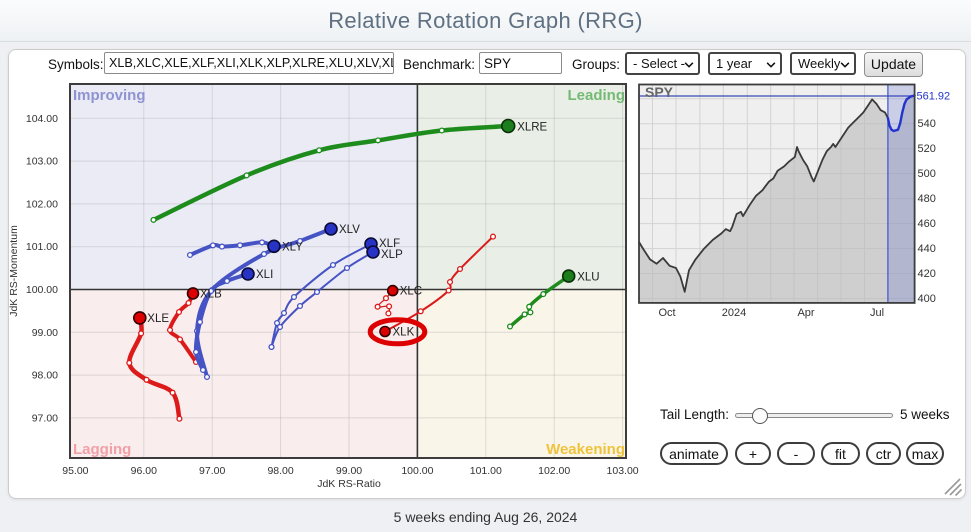 This screenshot has height=532, width=971. What do you see at coordinates (292, 247) in the screenshot?
I see `svg-text: XLY` at bounding box center [292, 247].